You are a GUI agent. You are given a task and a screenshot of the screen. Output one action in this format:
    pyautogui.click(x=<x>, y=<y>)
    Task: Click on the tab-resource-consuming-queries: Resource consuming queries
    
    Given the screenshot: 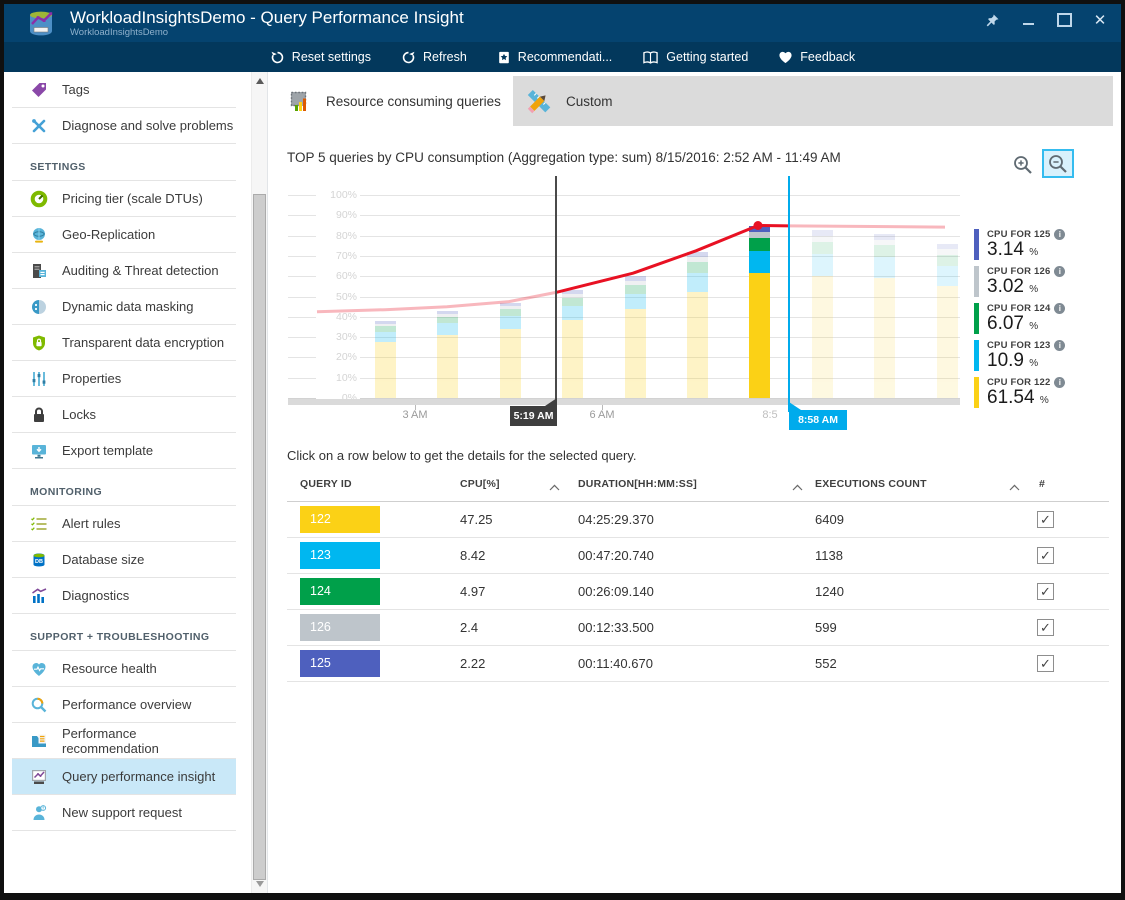 What is the action you would take?
    pyautogui.click(x=391, y=101)
    